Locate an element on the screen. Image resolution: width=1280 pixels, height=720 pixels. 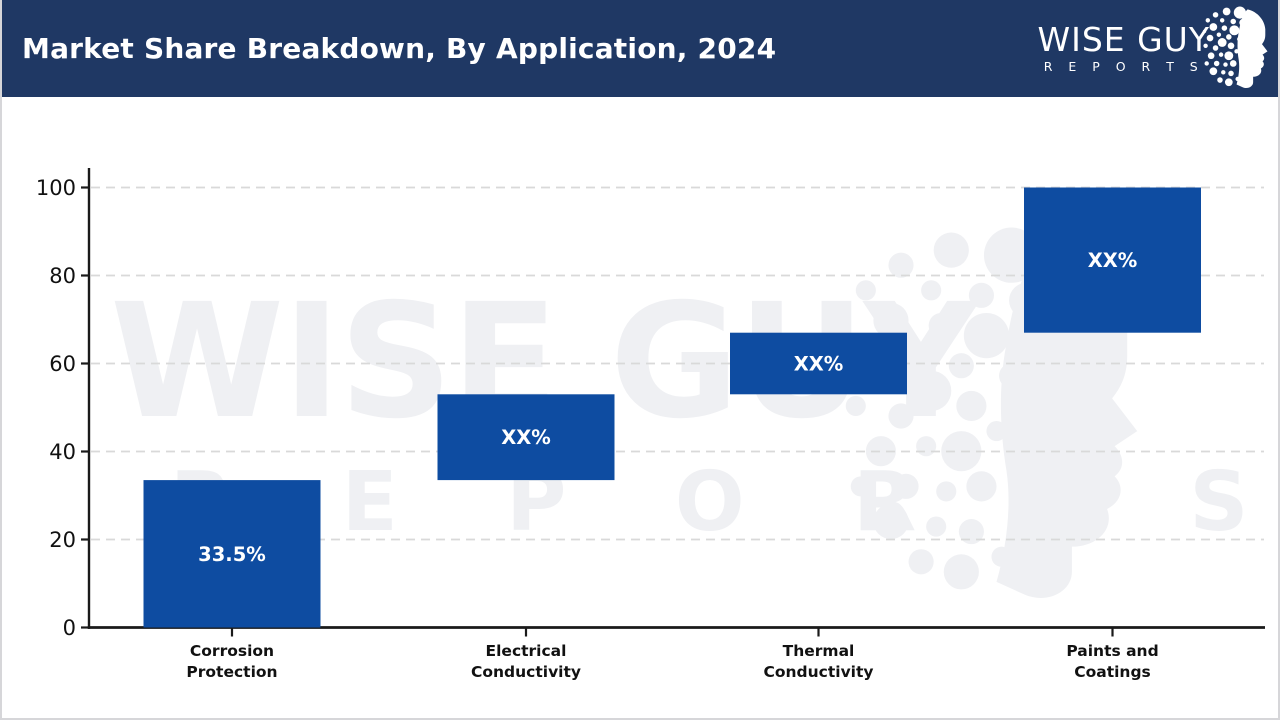
y-tick-label: 40 is located at coordinates (62, 452).